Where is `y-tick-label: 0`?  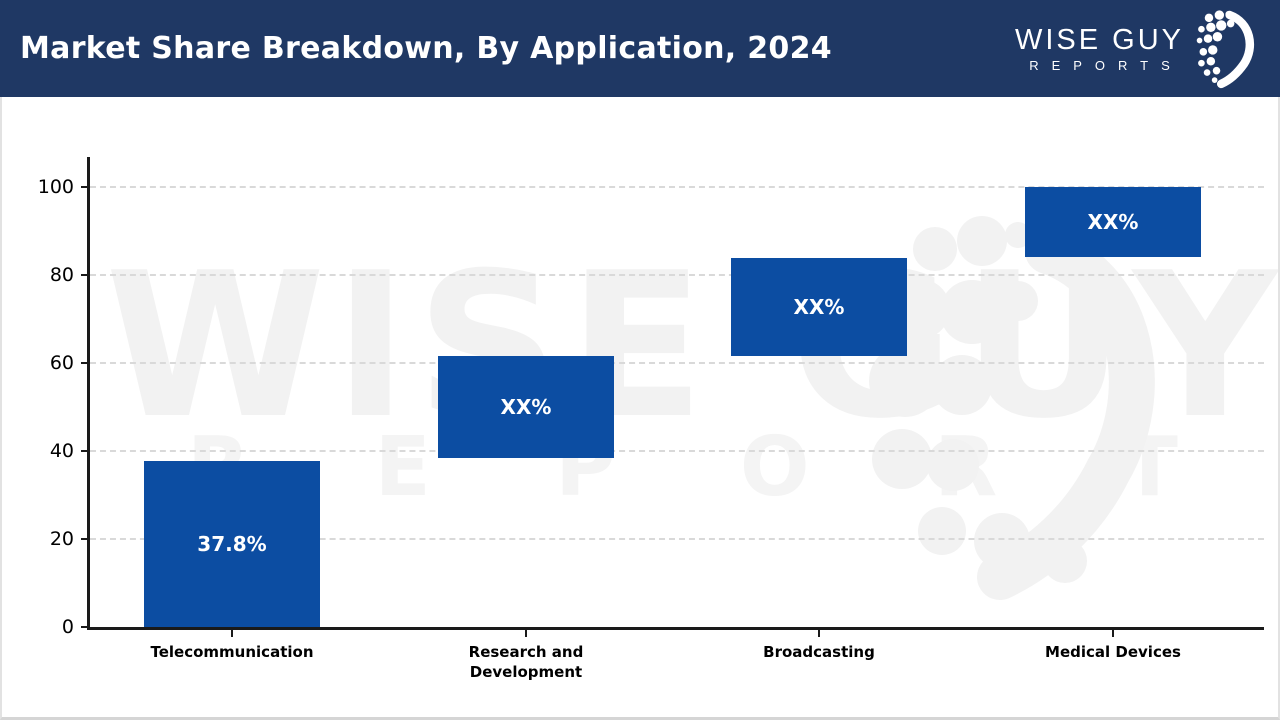 y-tick-label: 0 is located at coordinates (67, 627).